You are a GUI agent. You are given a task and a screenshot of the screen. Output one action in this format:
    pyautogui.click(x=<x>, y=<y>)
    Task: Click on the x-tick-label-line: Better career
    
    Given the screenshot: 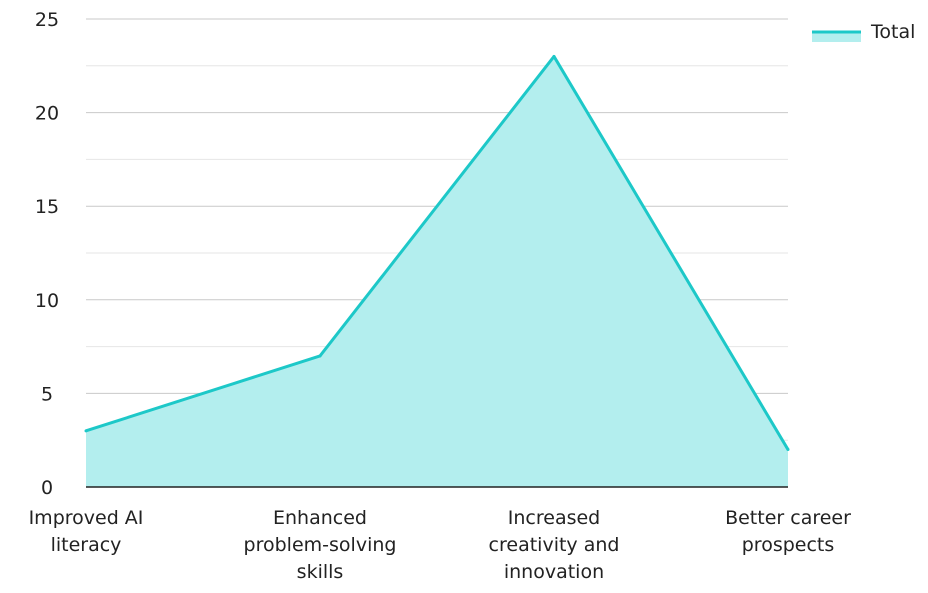 What is the action you would take?
    pyautogui.click(x=788, y=518)
    